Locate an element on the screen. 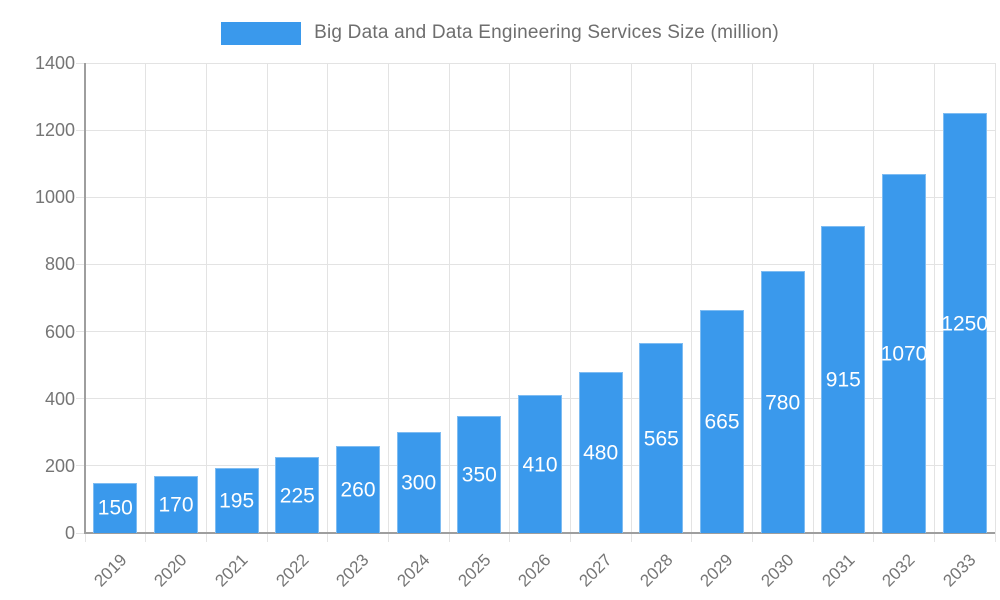 This screenshot has width=1000, height=600. bar: 1070 is located at coordinates (904, 353).